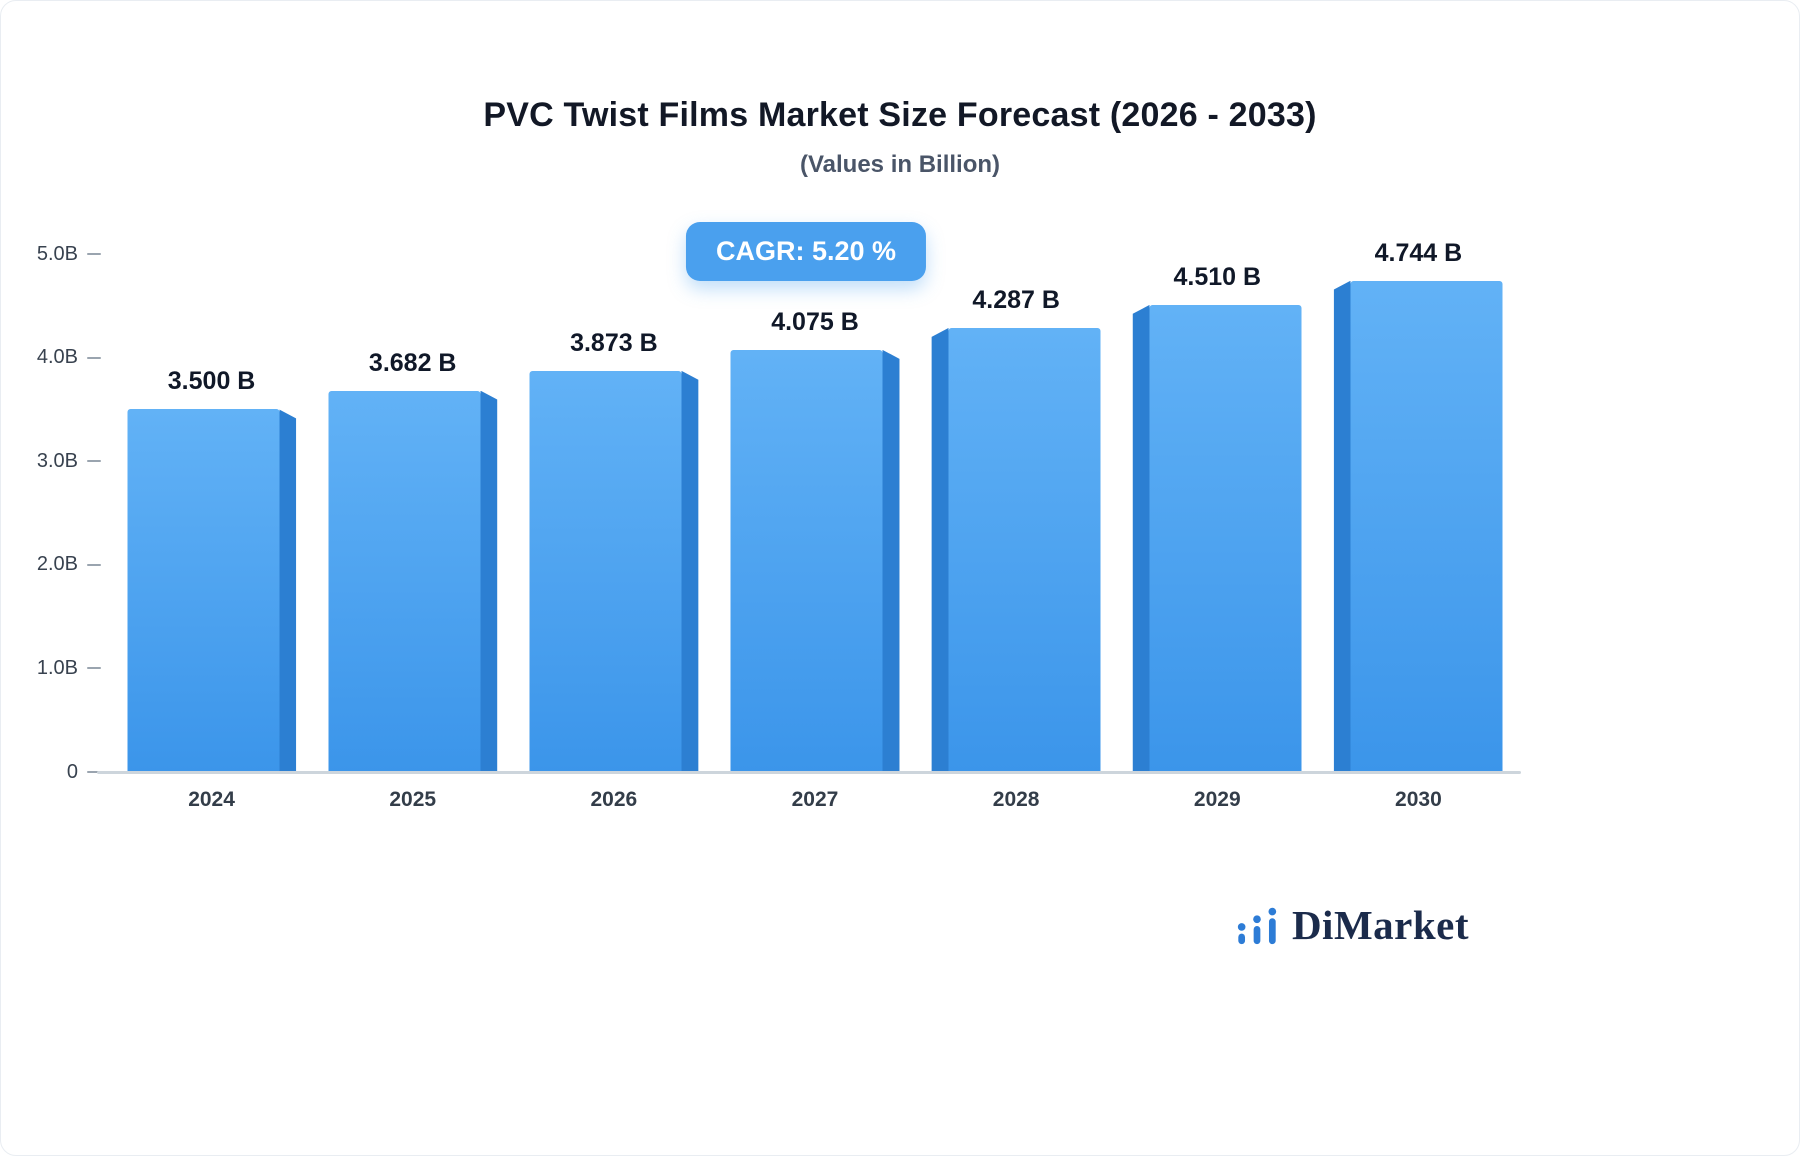  What do you see at coordinates (51, 772) in the screenshot?
I see `y-tick: 0` at bounding box center [51, 772].